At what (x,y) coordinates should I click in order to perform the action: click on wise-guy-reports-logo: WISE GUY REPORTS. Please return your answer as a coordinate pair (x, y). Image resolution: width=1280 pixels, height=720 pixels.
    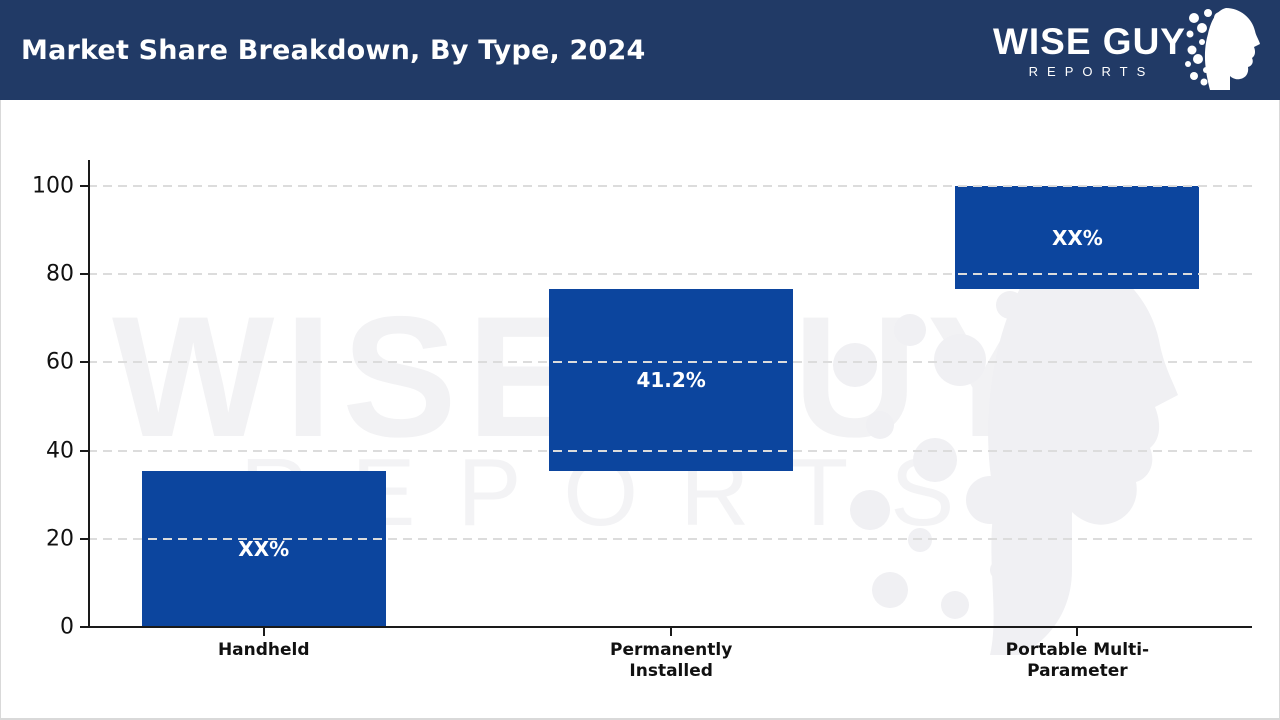
    Looking at the image, I should click on (1136, 50).